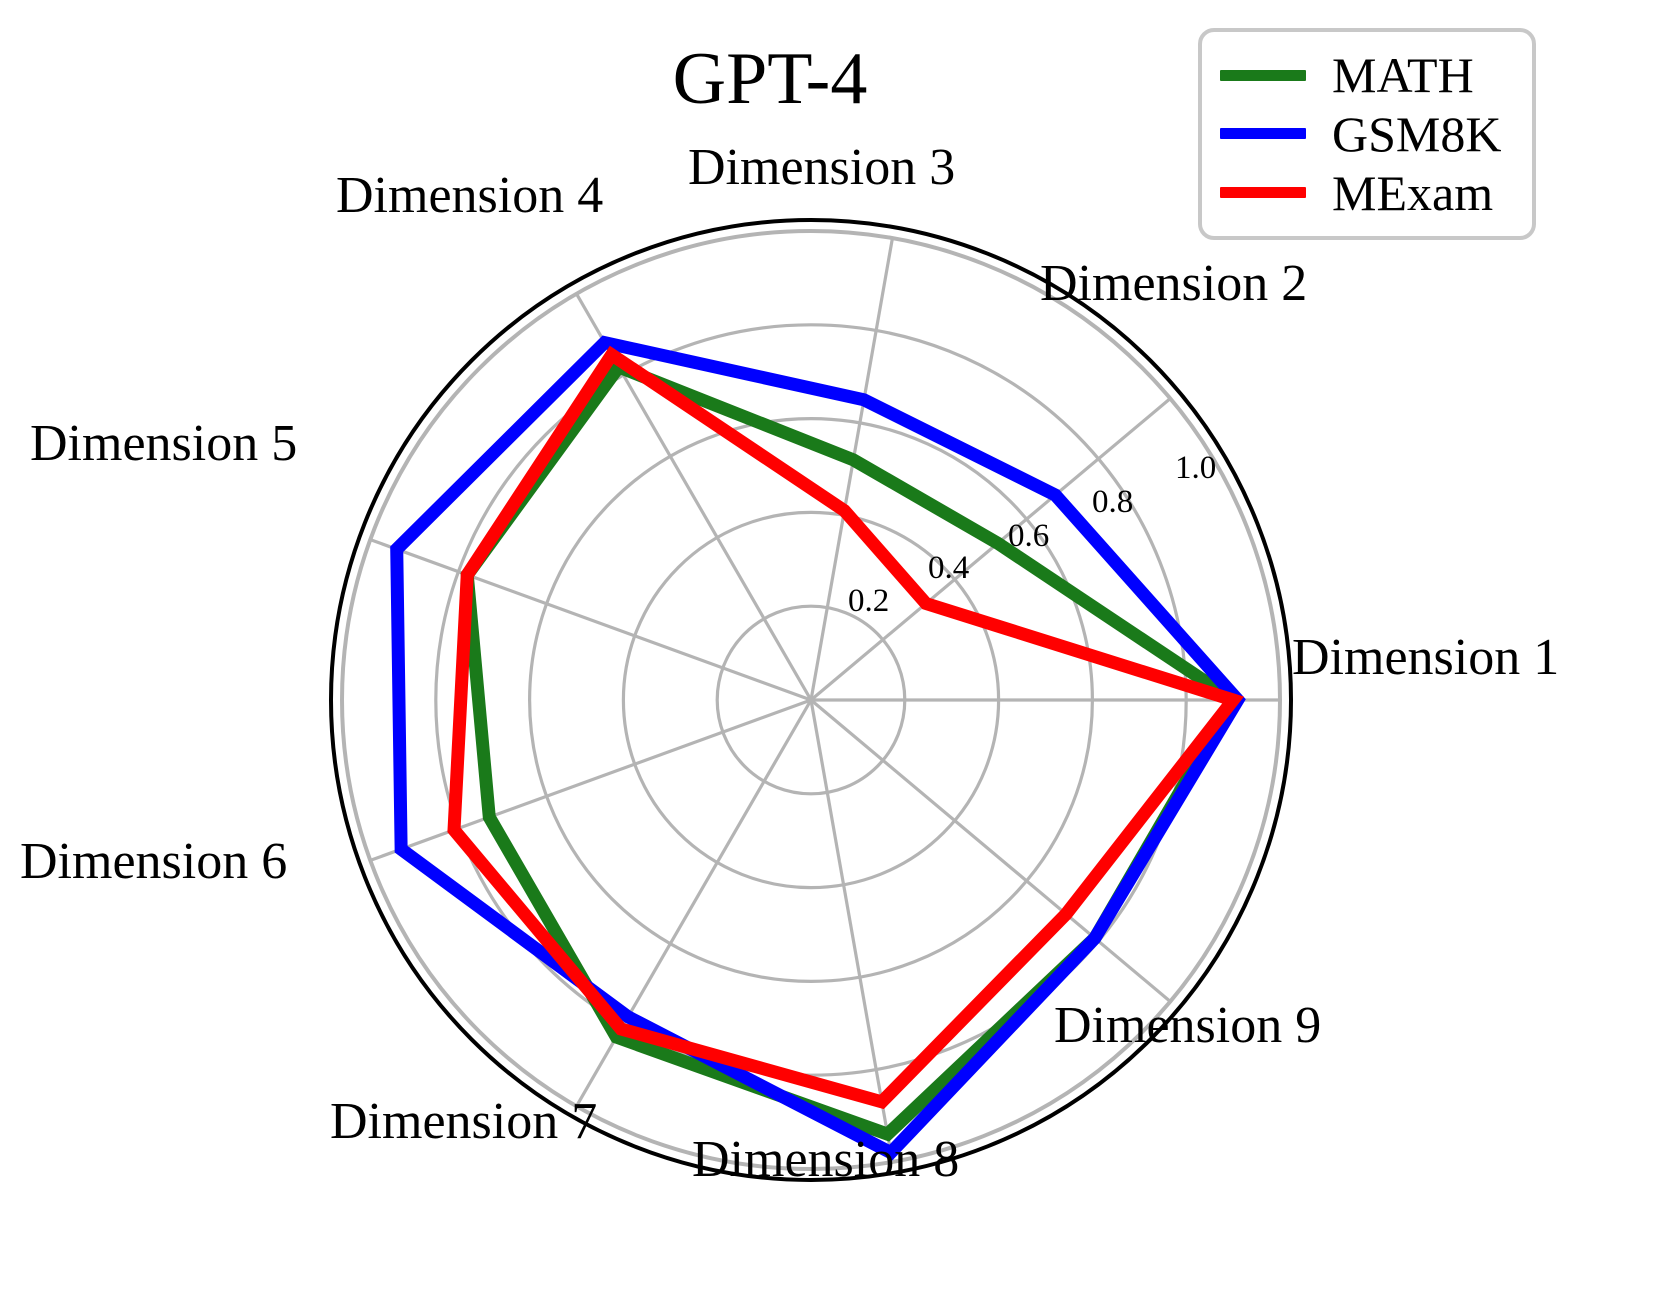  What do you see at coordinates (826, 1159) in the screenshot?
I see `axis-label-dimension-8: Dimension 8` at bounding box center [826, 1159].